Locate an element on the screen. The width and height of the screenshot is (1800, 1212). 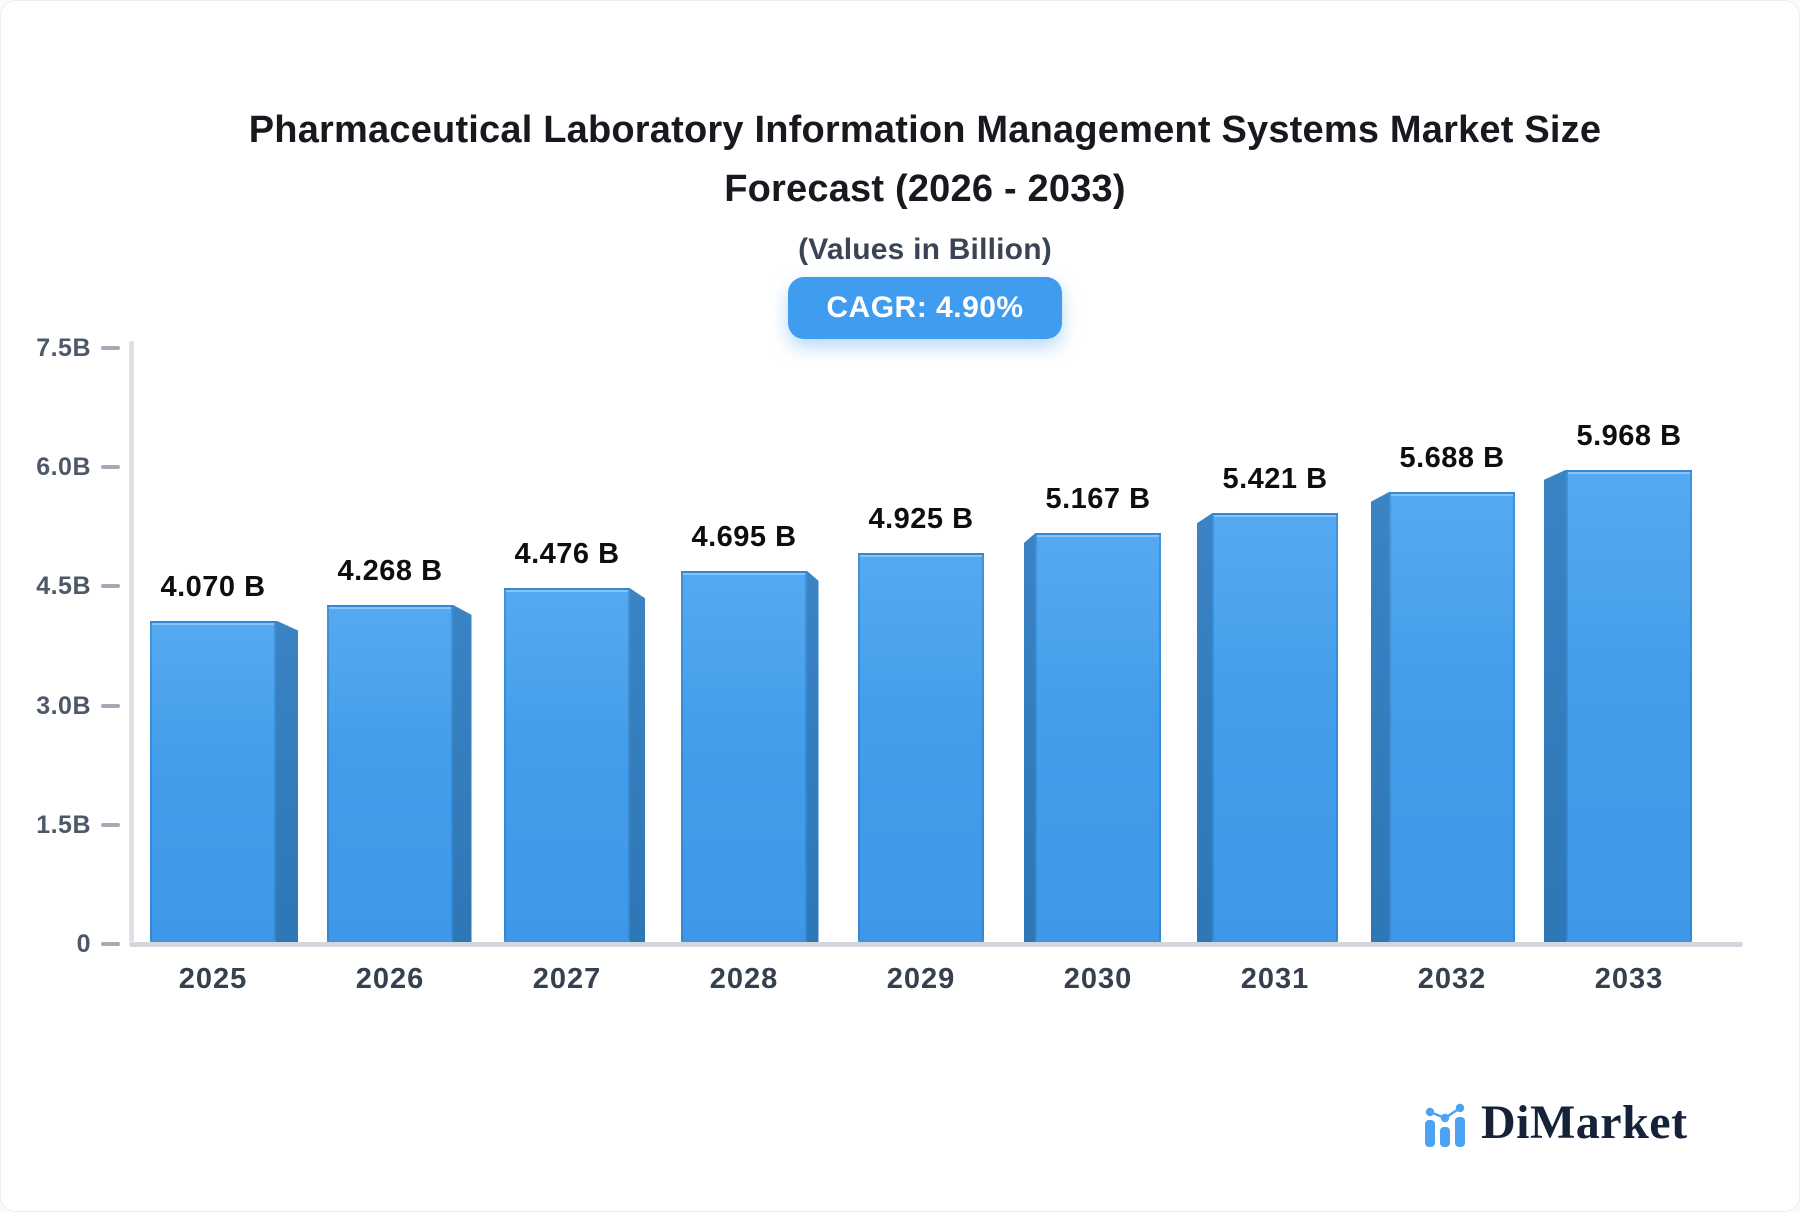
bar-2028 is located at coordinates (750, 756).